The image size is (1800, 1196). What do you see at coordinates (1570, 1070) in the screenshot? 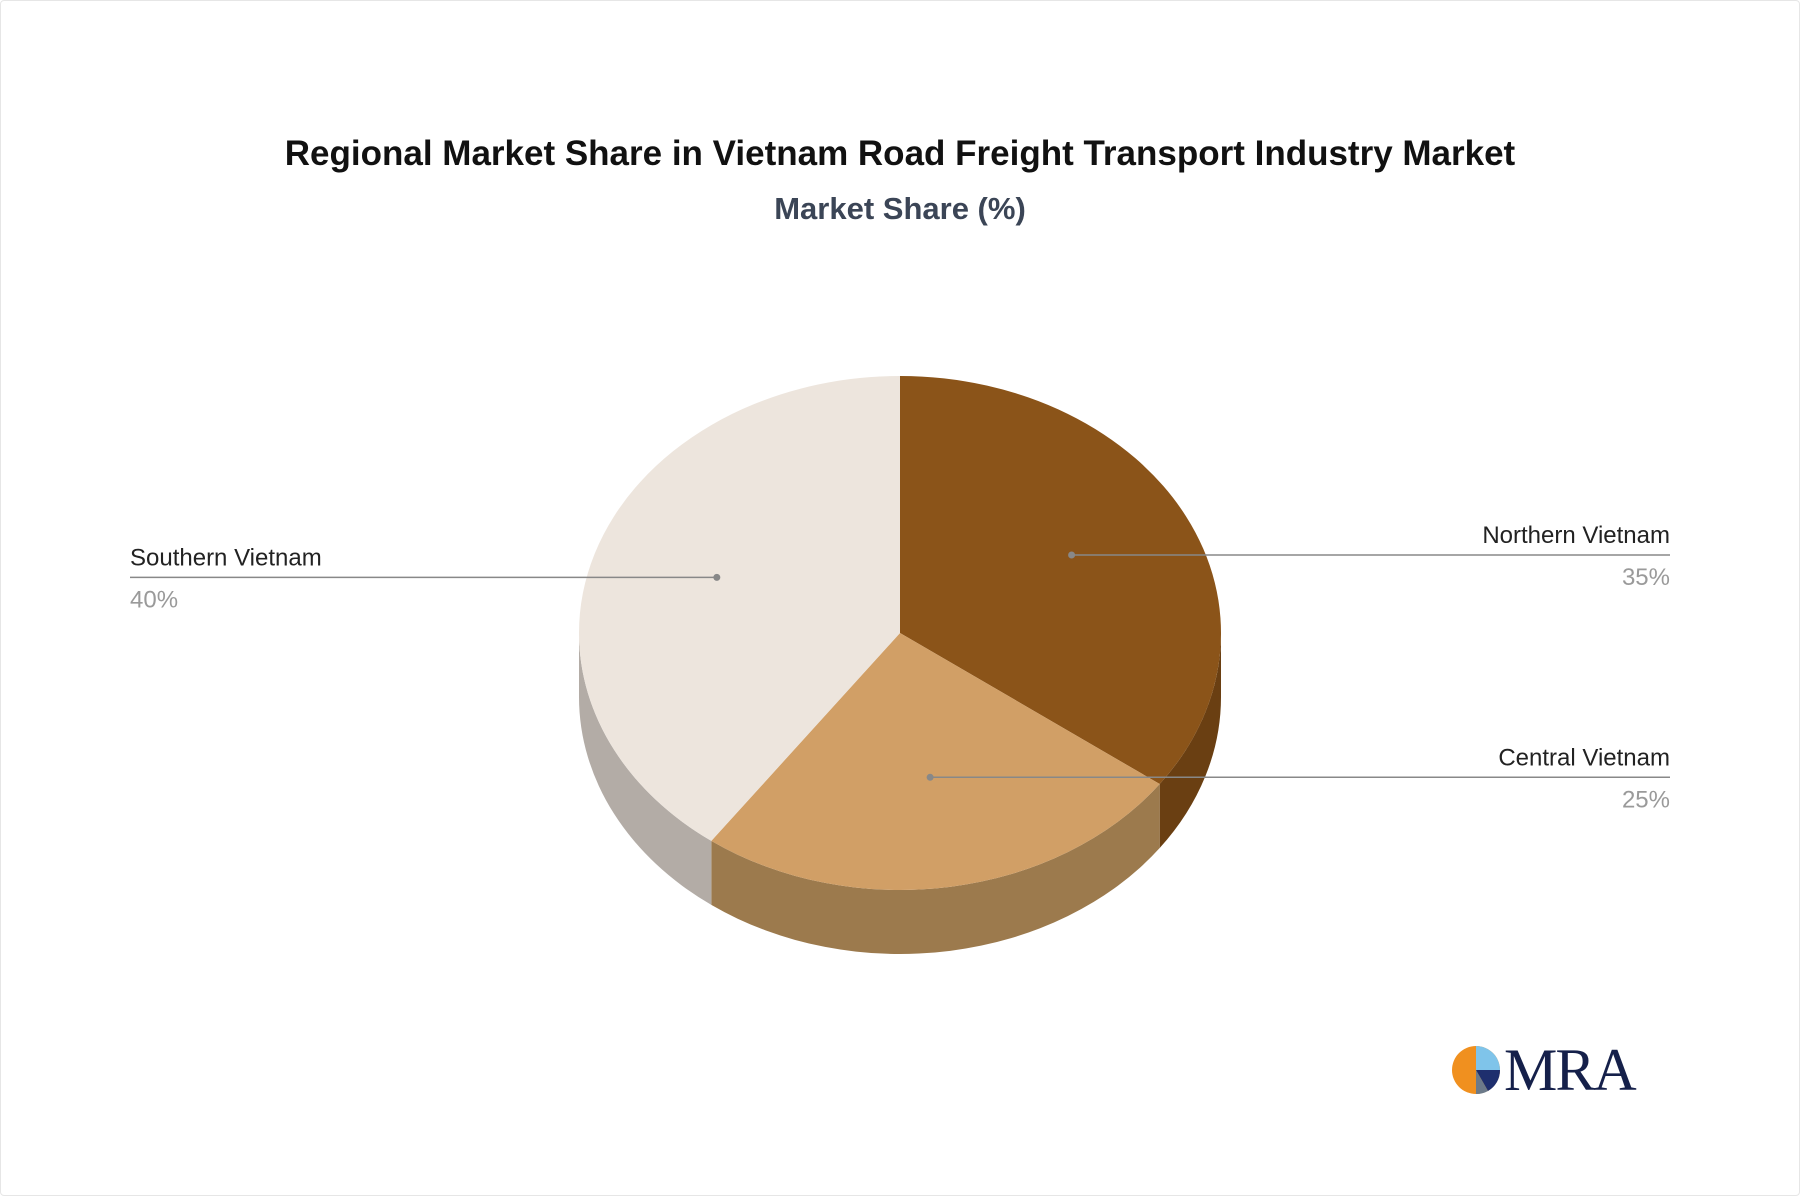
I see `mra-logo-text: MRA` at bounding box center [1570, 1070].